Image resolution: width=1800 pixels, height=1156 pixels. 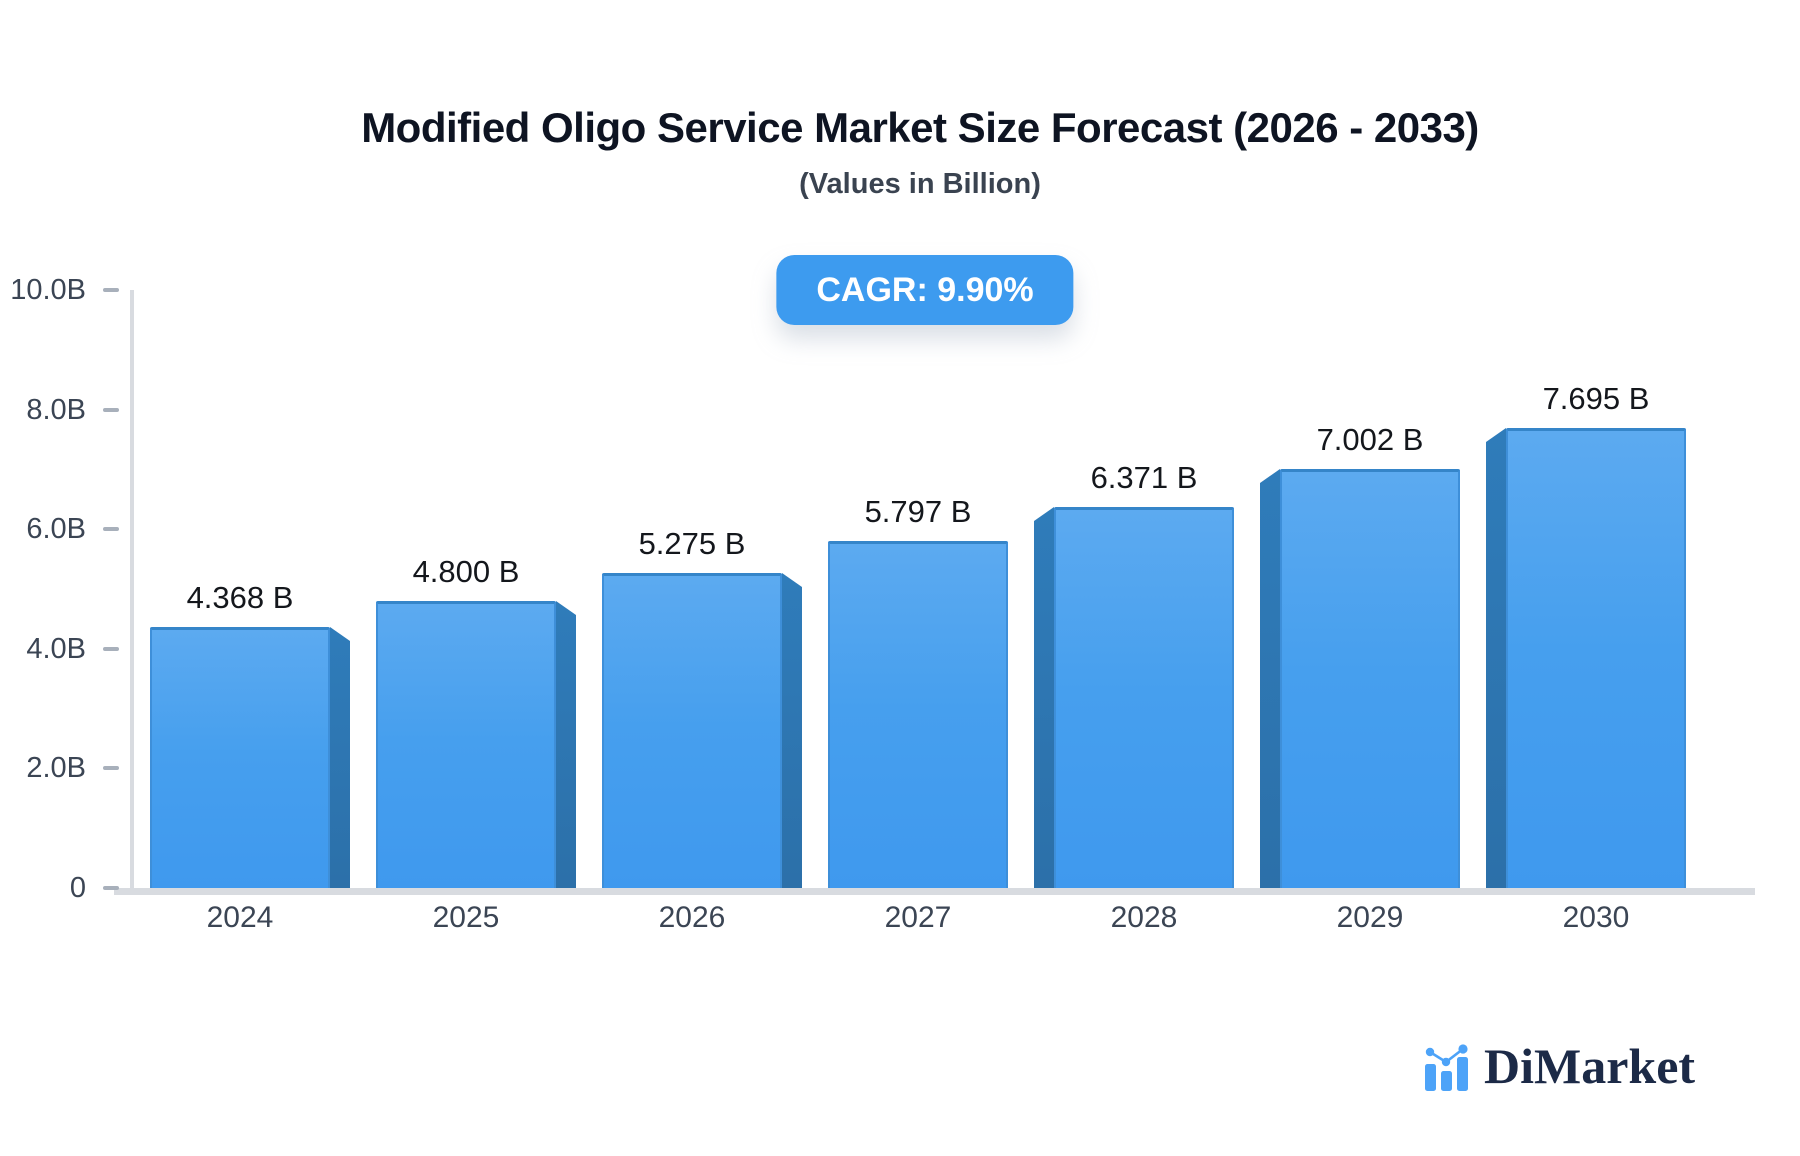 What do you see at coordinates (77, 888) in the screenshot?
I see `y-axis-tick-label: 0` at bounding box center [77, 888].